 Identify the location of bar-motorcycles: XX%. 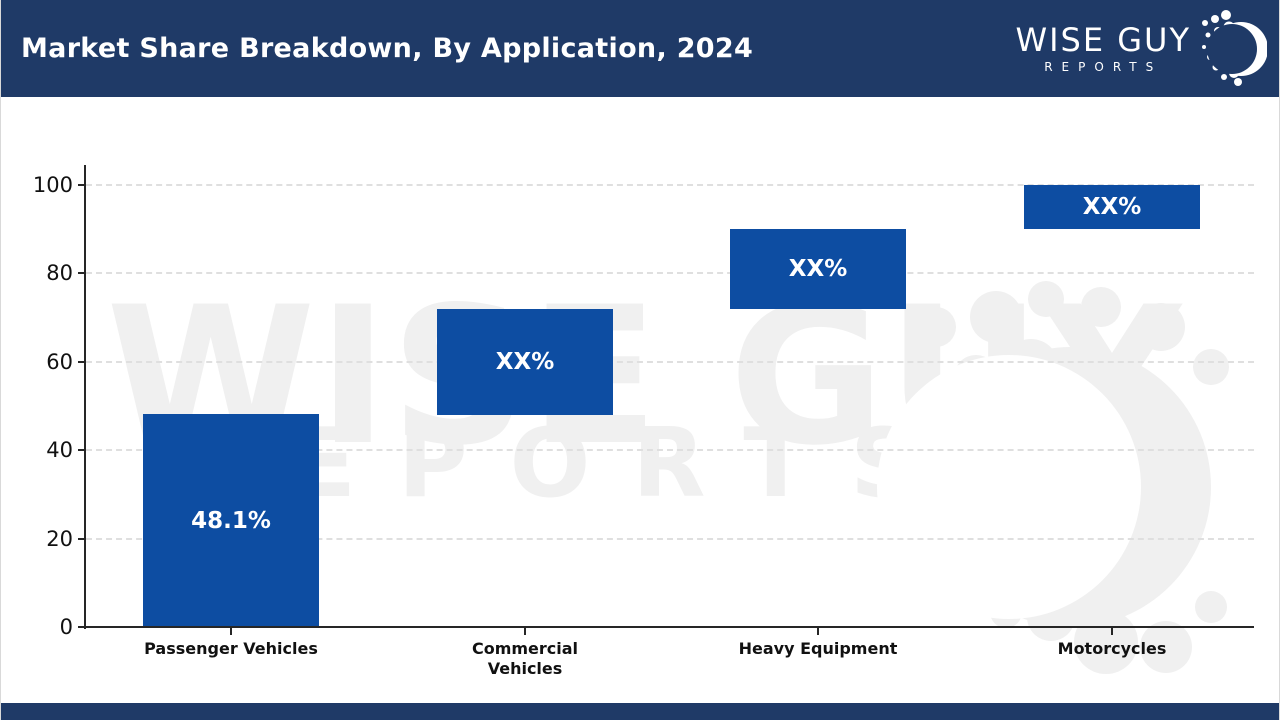
(1112, 207).